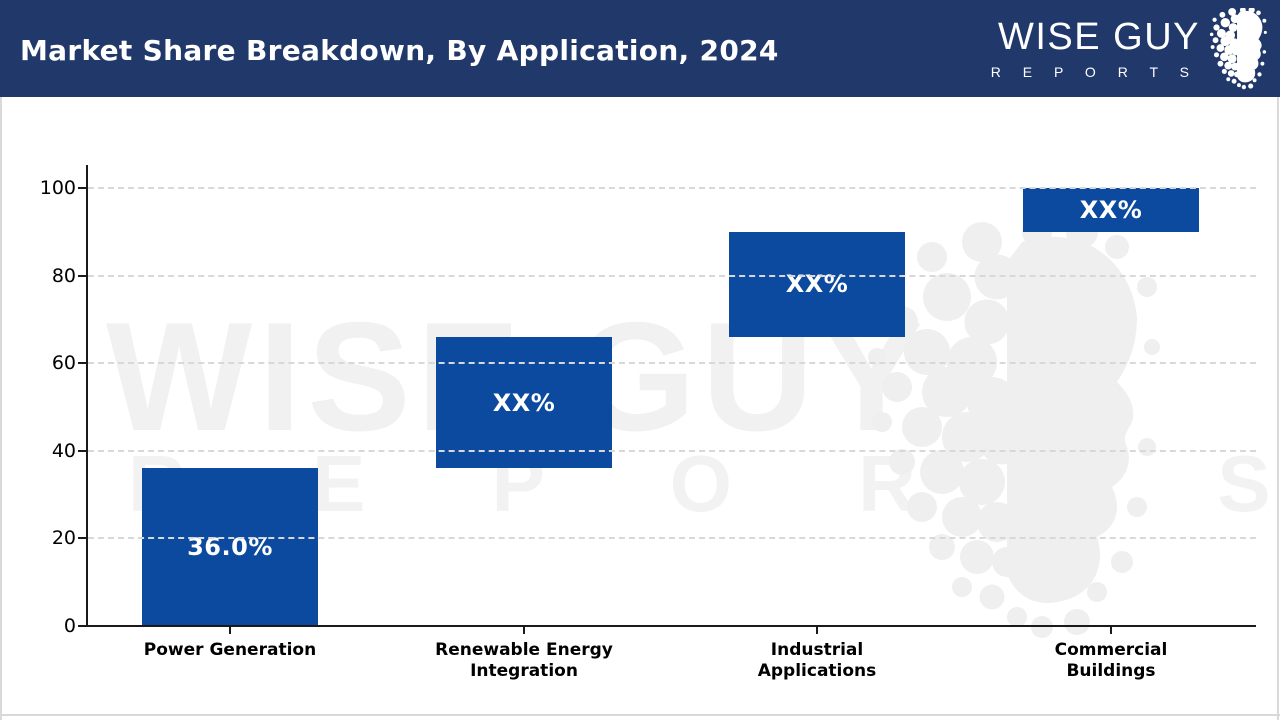 Image resolution: width=1280 pixels, height=720 pixels. Describe the element at coordinates (1094, 72) in the screenshot. I see `logo-subtext: R E P O R T S` at that location.